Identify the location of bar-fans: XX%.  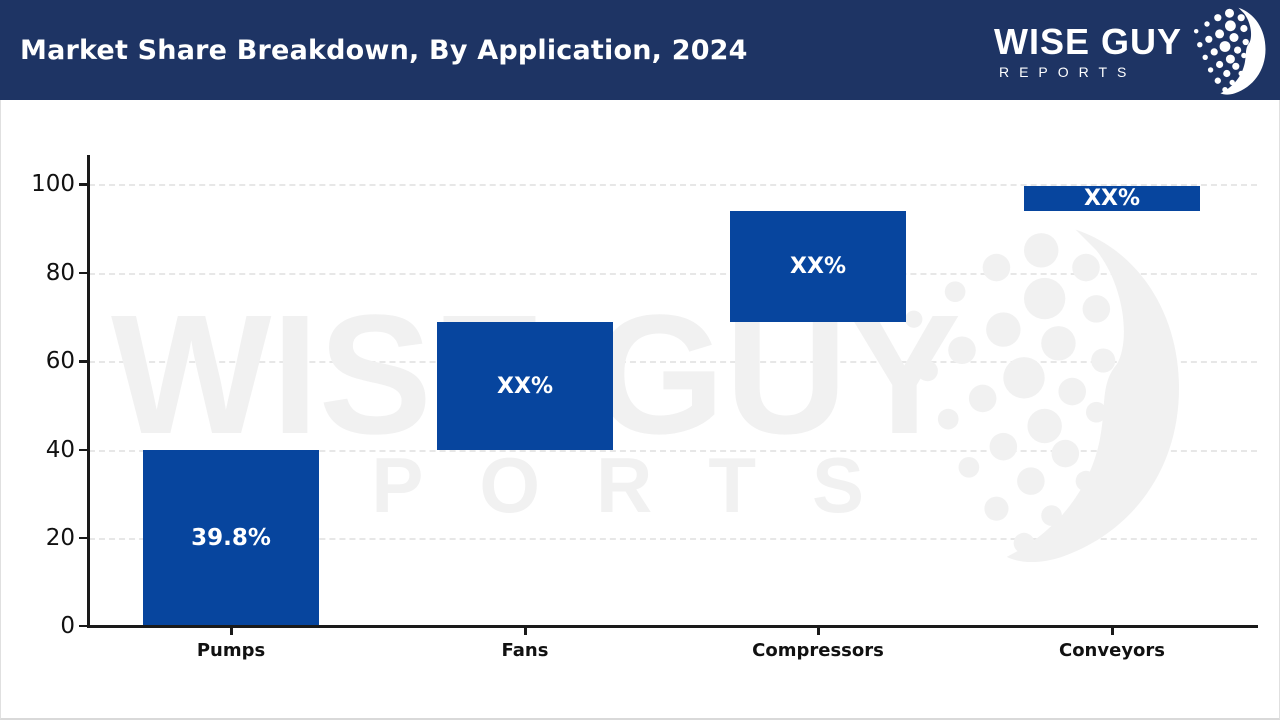
(525, 386).